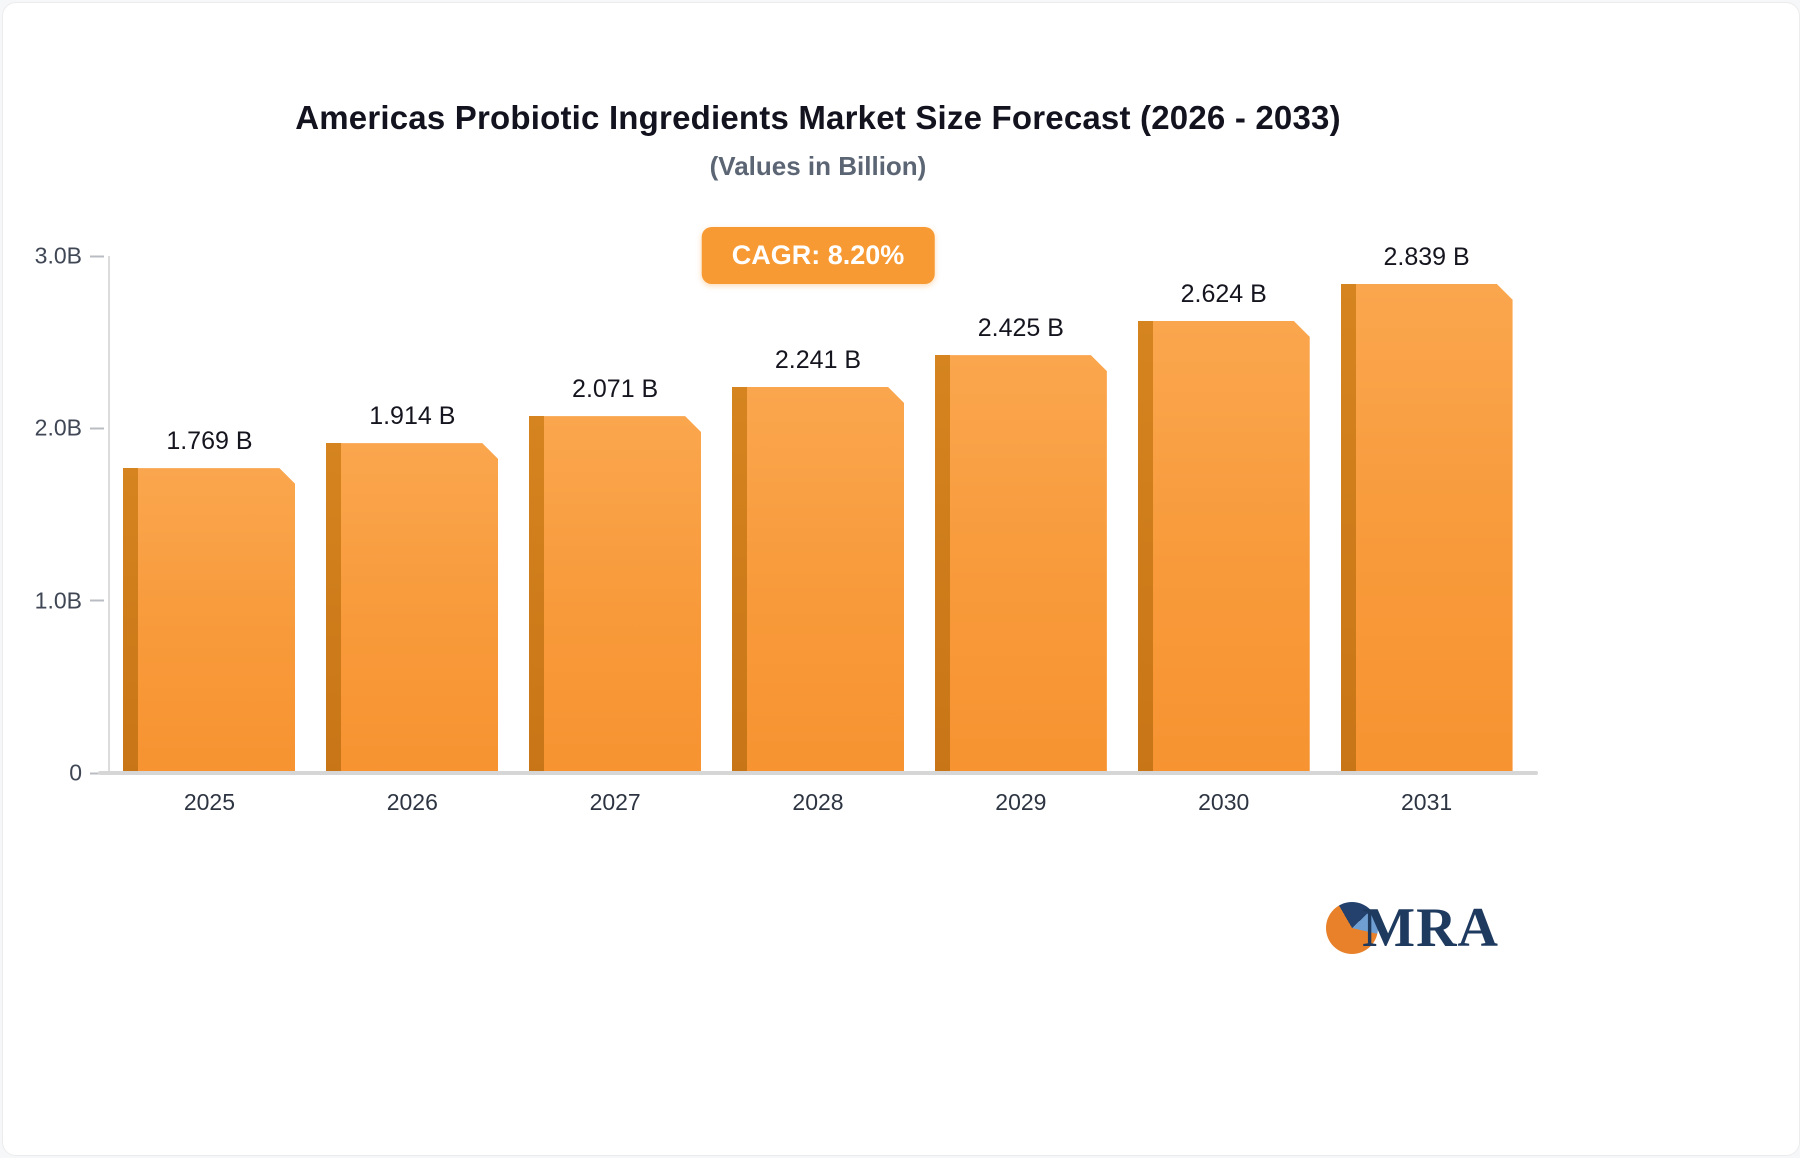 Image resolution: width=1800 pixels, height=1158 pixels. I want to click on bar-column-2025: 1.769 B, so click(209, 514).